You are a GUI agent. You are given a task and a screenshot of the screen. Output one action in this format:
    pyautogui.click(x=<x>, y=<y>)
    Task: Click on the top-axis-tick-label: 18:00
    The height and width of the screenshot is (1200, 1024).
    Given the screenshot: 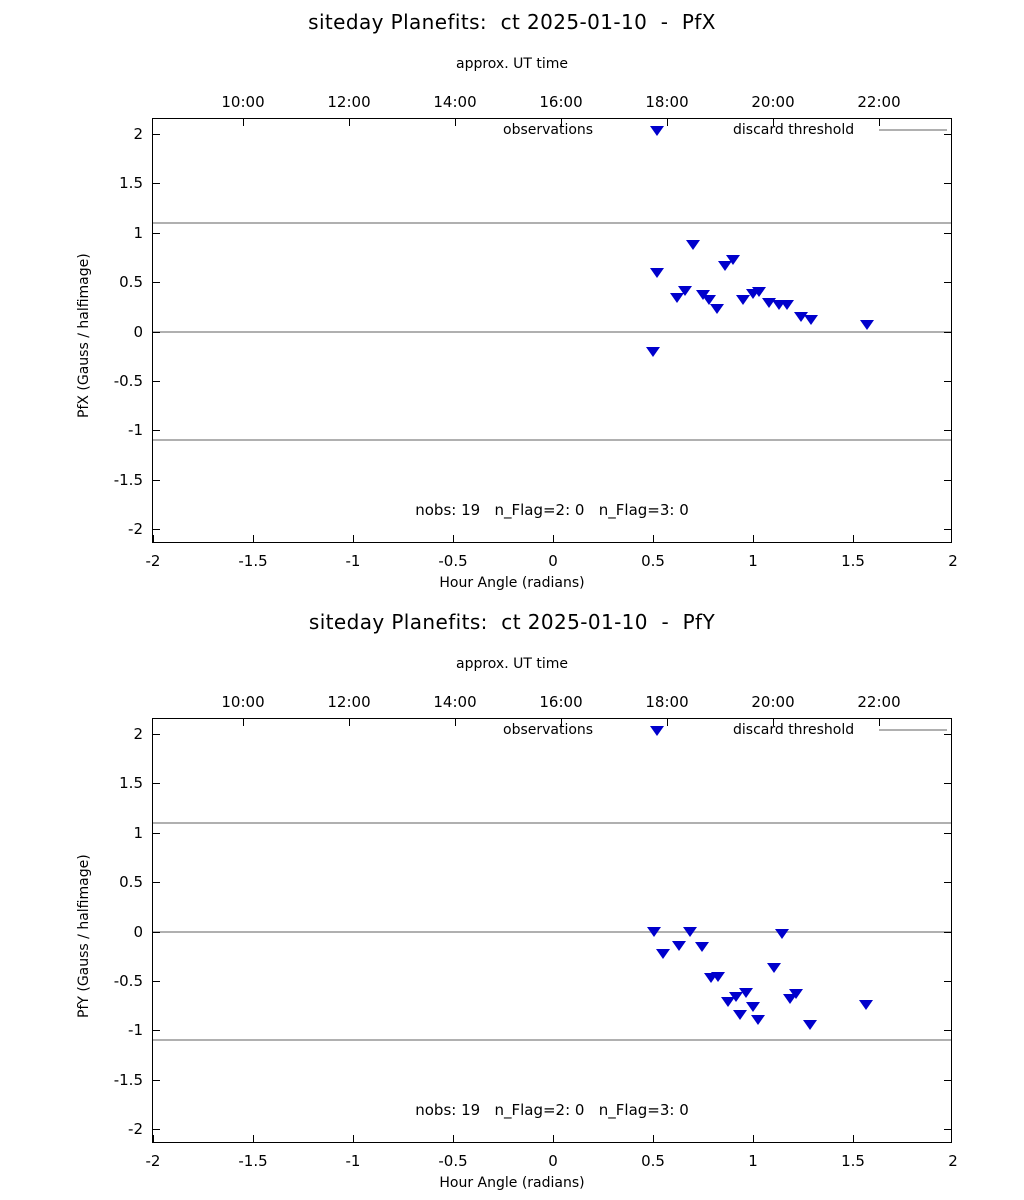 What is the action you would take?
    pyautogui.click(x=667, y=702)
    